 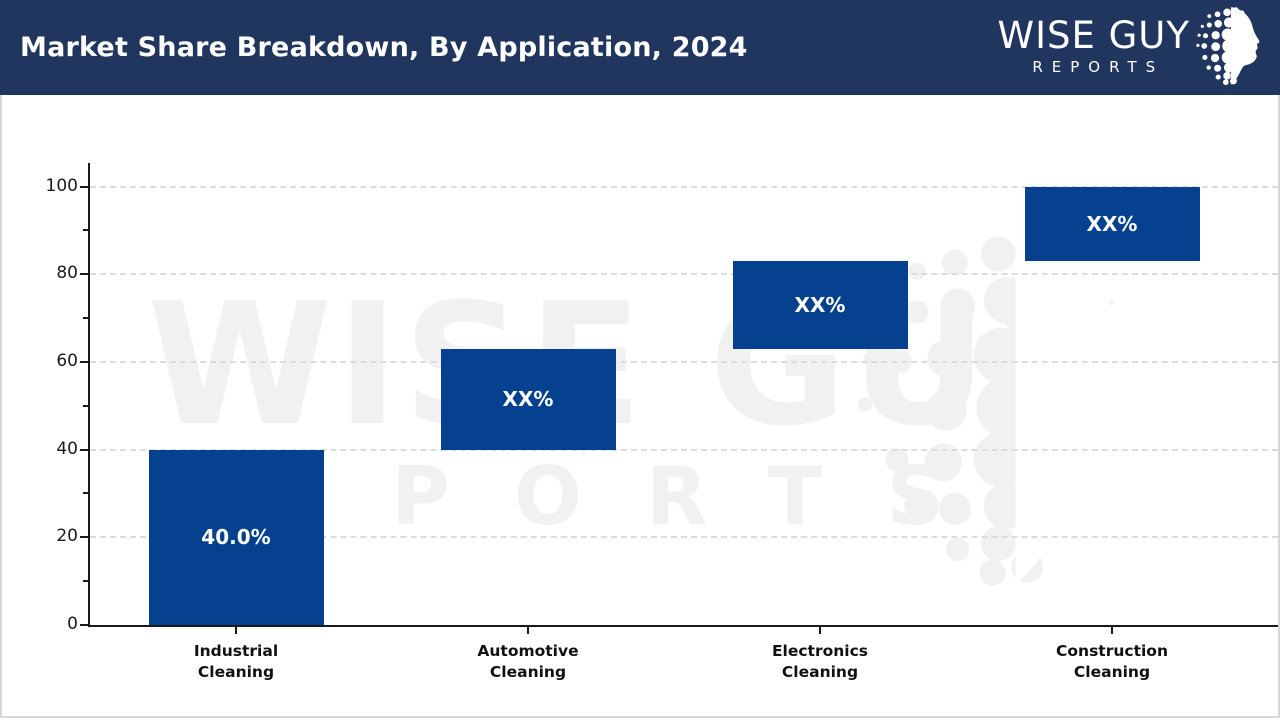 I want to click on x-tick-label: Automotive Cleaning, so click(x=528, y=662).